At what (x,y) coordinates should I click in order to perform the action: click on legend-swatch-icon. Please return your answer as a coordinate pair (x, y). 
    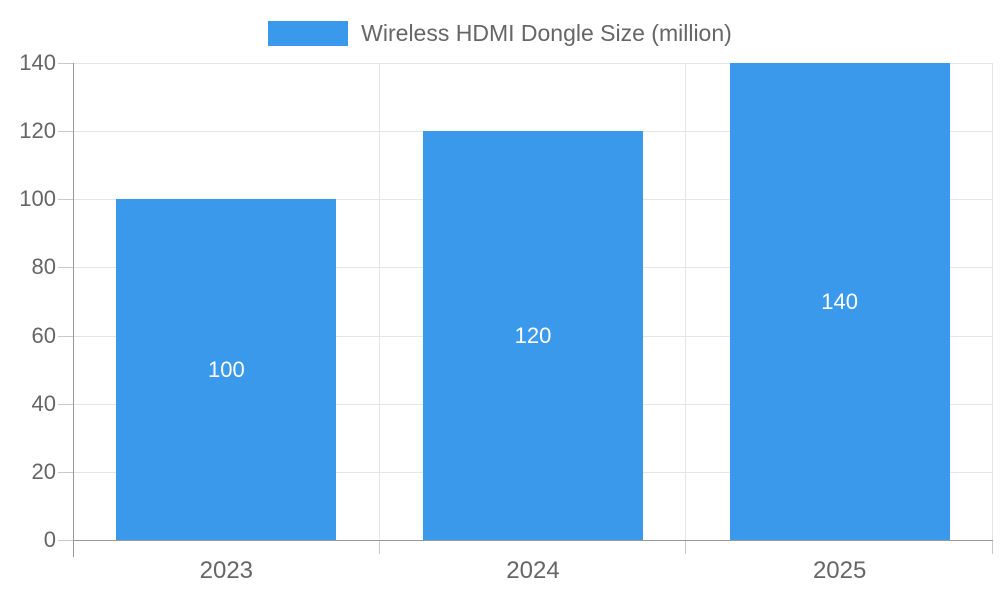
    Looking at the image, I should click on (308, 33).